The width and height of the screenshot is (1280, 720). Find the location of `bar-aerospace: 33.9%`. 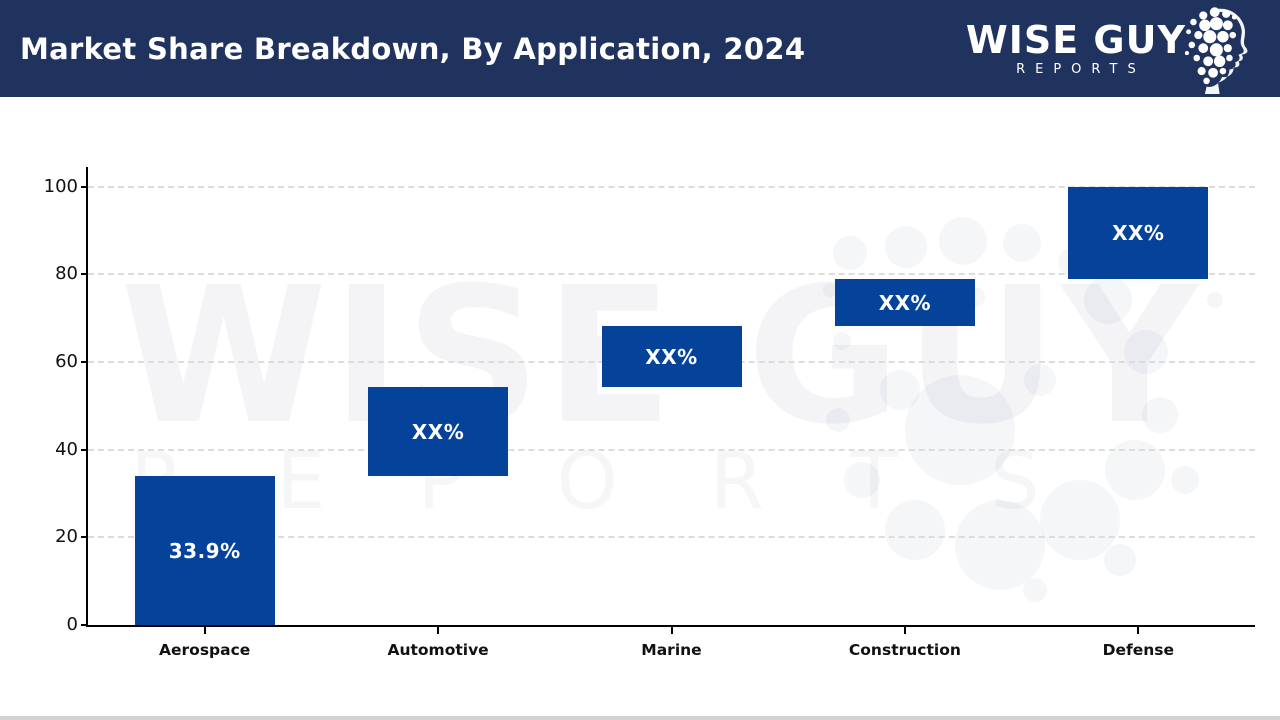

bar-aerospace: 33.9% is located at coordinates (204, 550).